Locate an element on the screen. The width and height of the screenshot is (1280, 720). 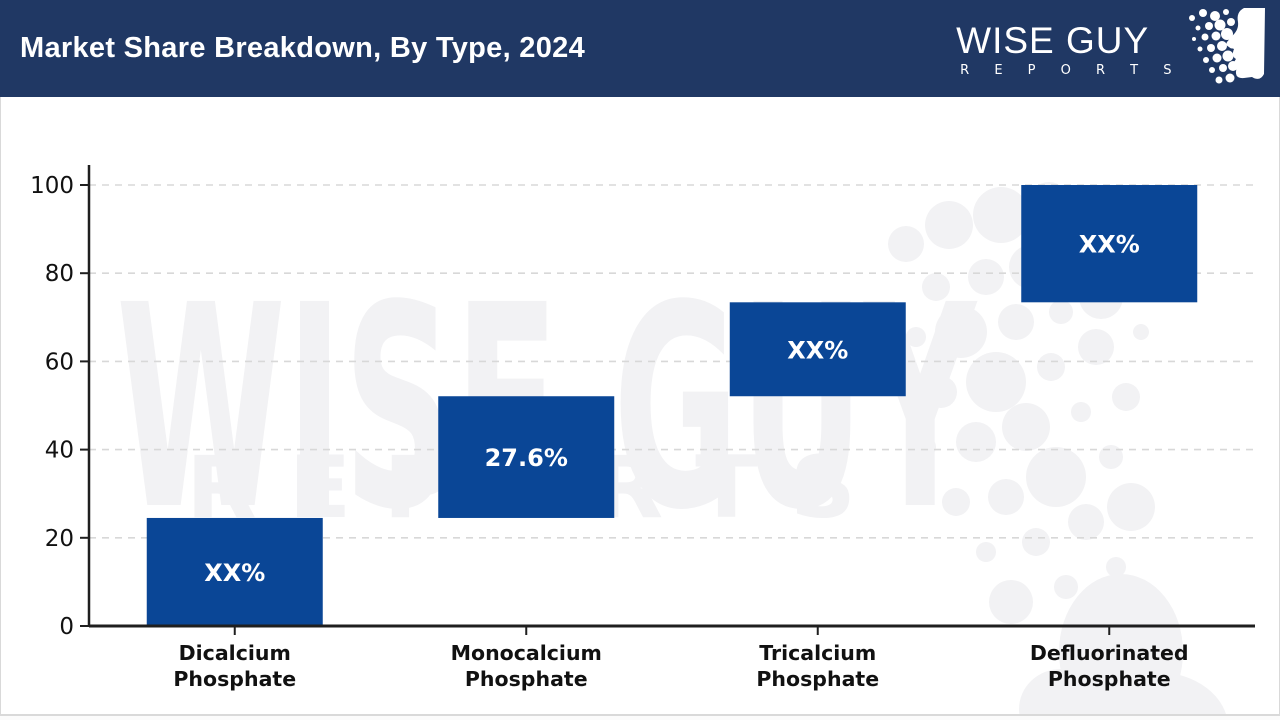
brand-name: WISE GUY is located at coordinates (1053, 40).